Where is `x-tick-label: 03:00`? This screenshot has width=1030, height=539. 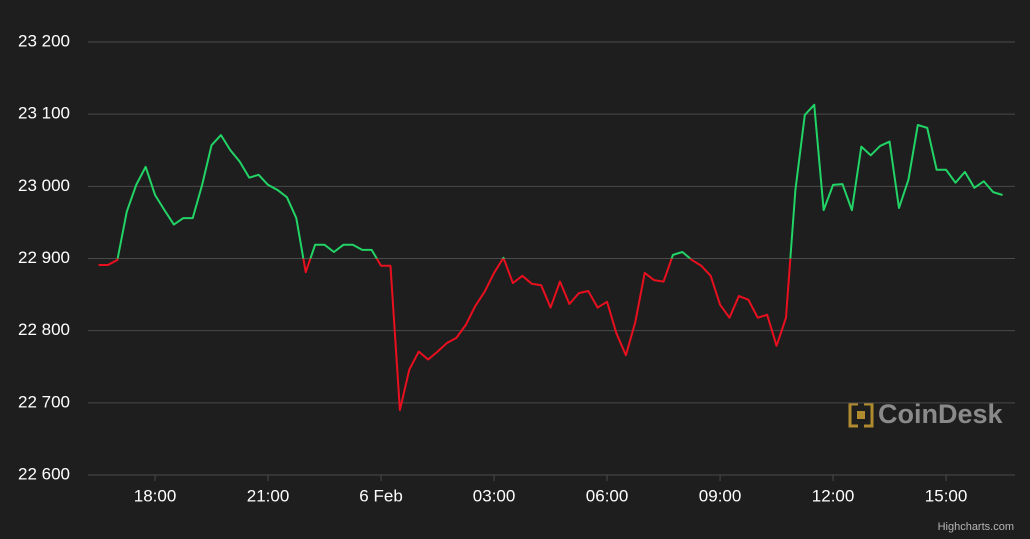 x-tick-label: 03:00 is located at coordinates (494, 495).